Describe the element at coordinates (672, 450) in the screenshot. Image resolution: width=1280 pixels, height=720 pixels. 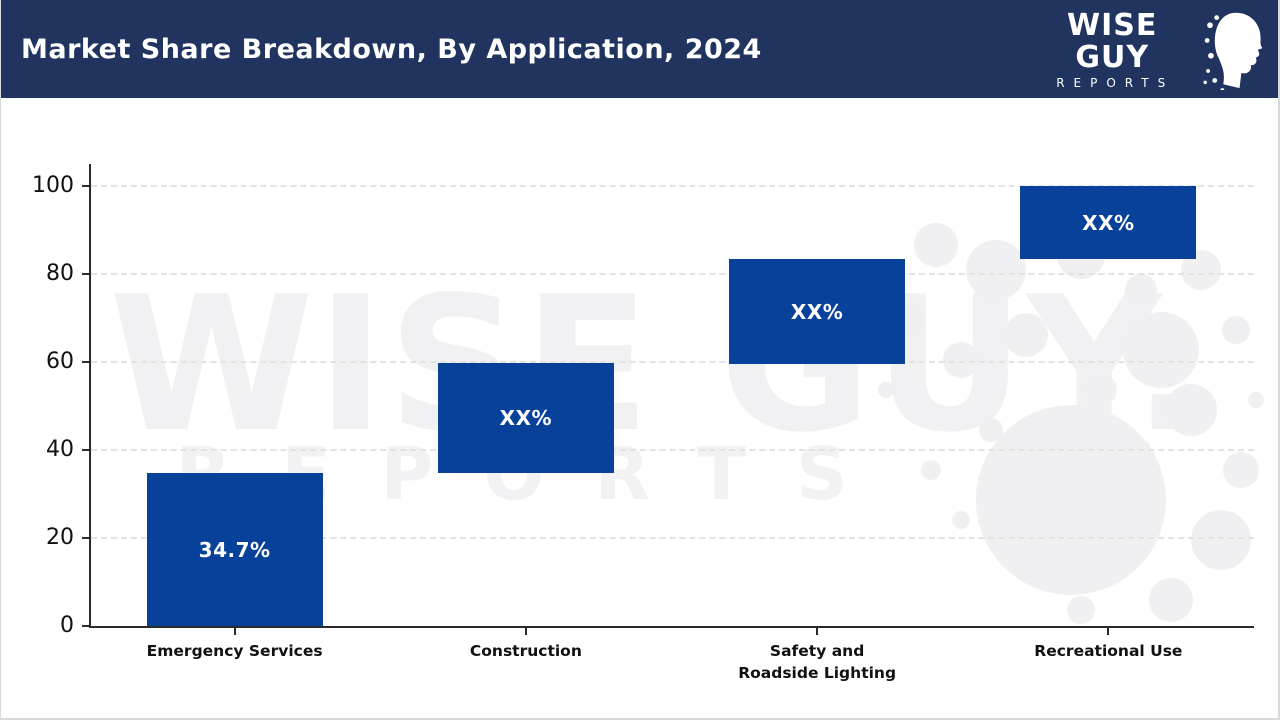
I see `gridline-y40` at that location.